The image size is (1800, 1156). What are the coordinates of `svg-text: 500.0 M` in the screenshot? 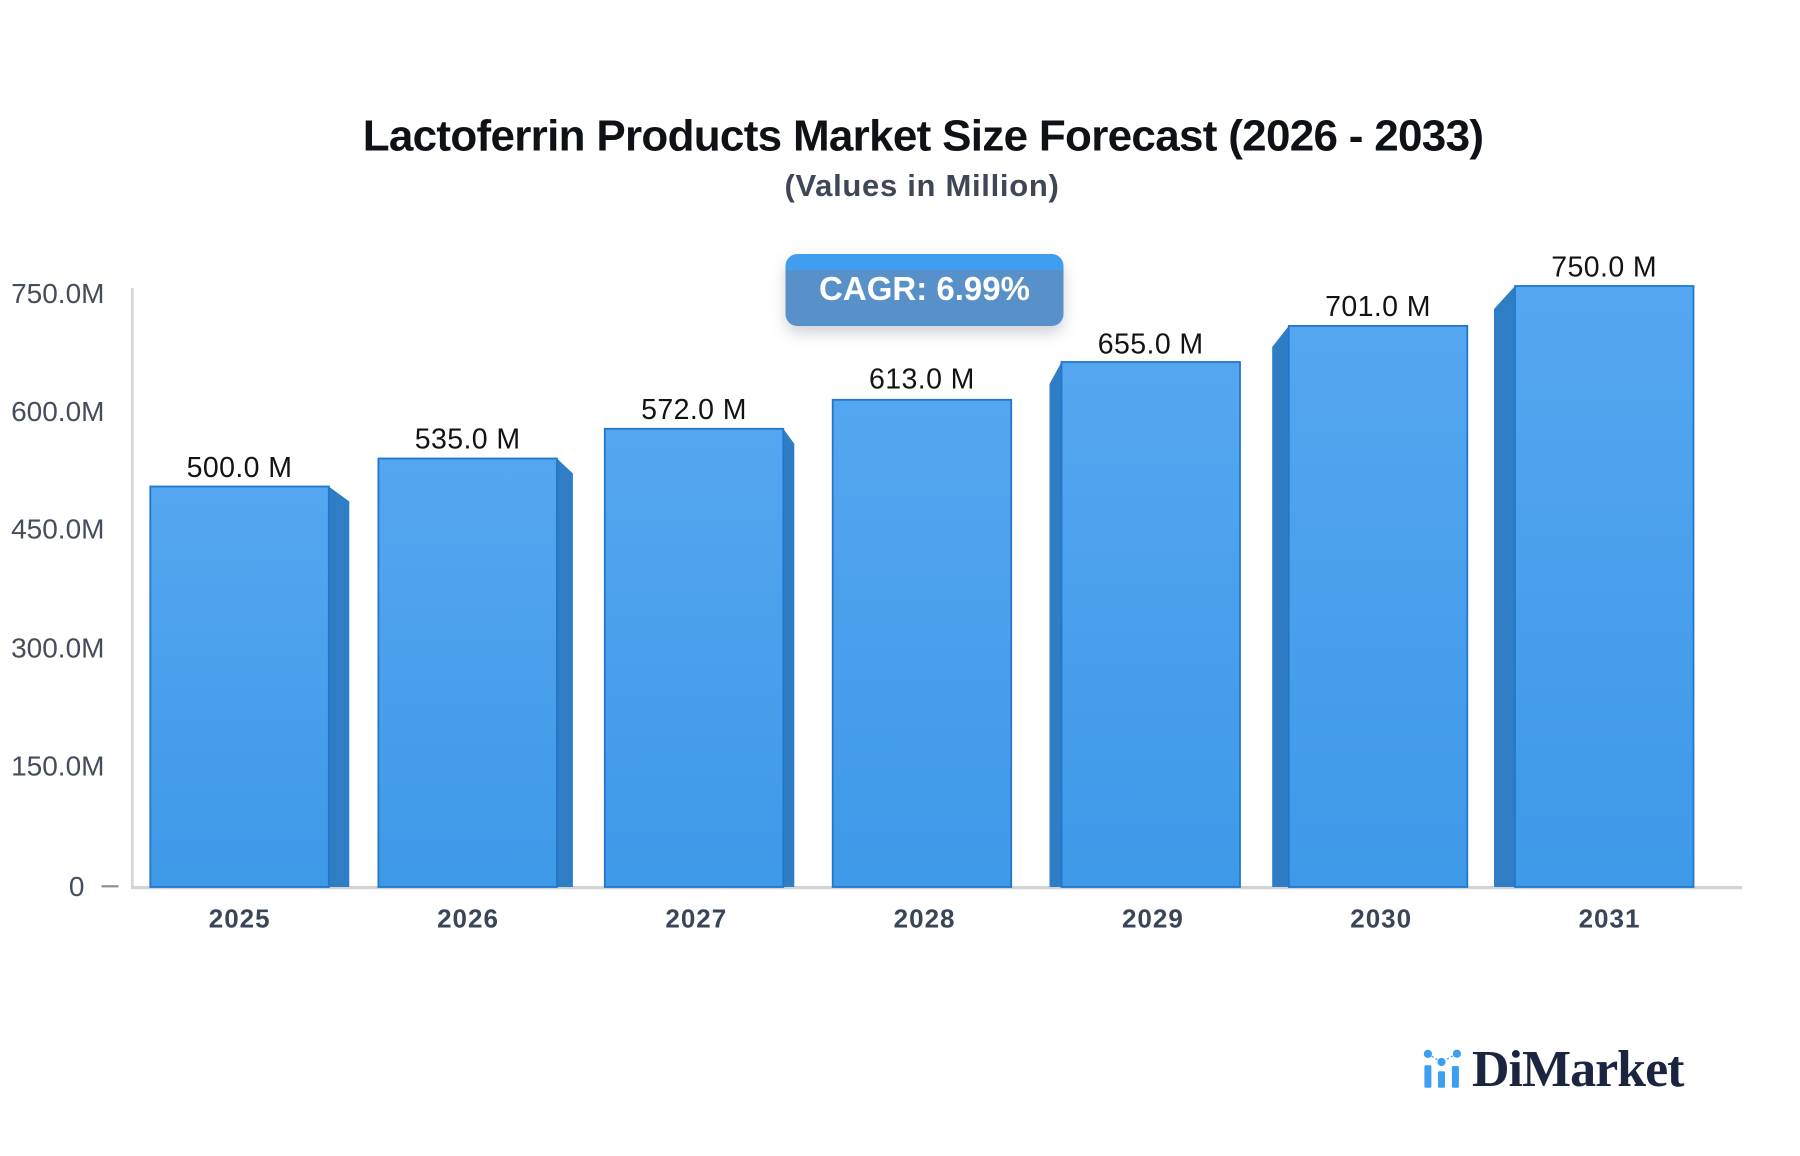 It's located at (240, 468).